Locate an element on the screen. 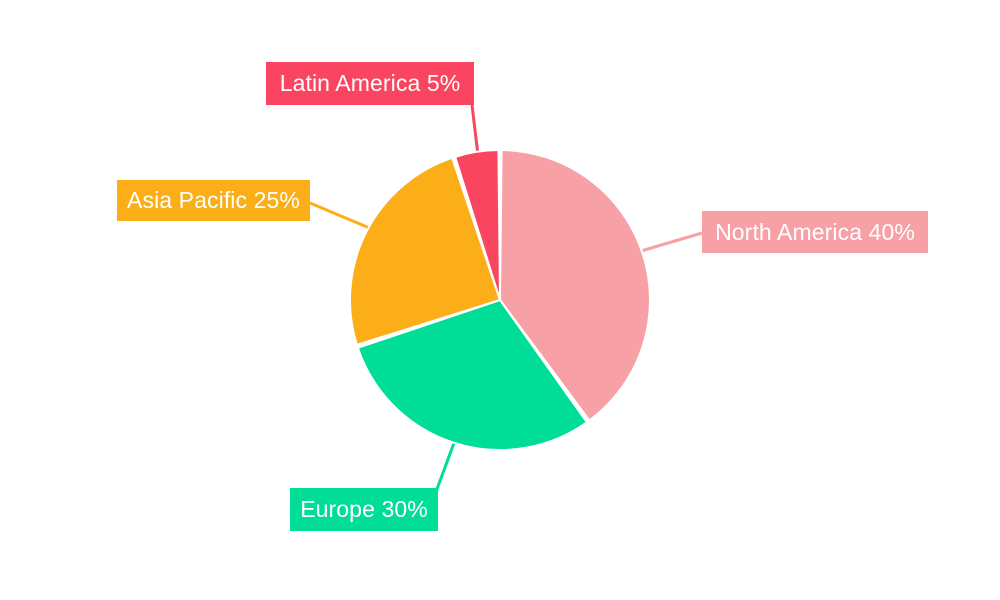  pie-slice-latin-america is located at coordinates (477, 224).